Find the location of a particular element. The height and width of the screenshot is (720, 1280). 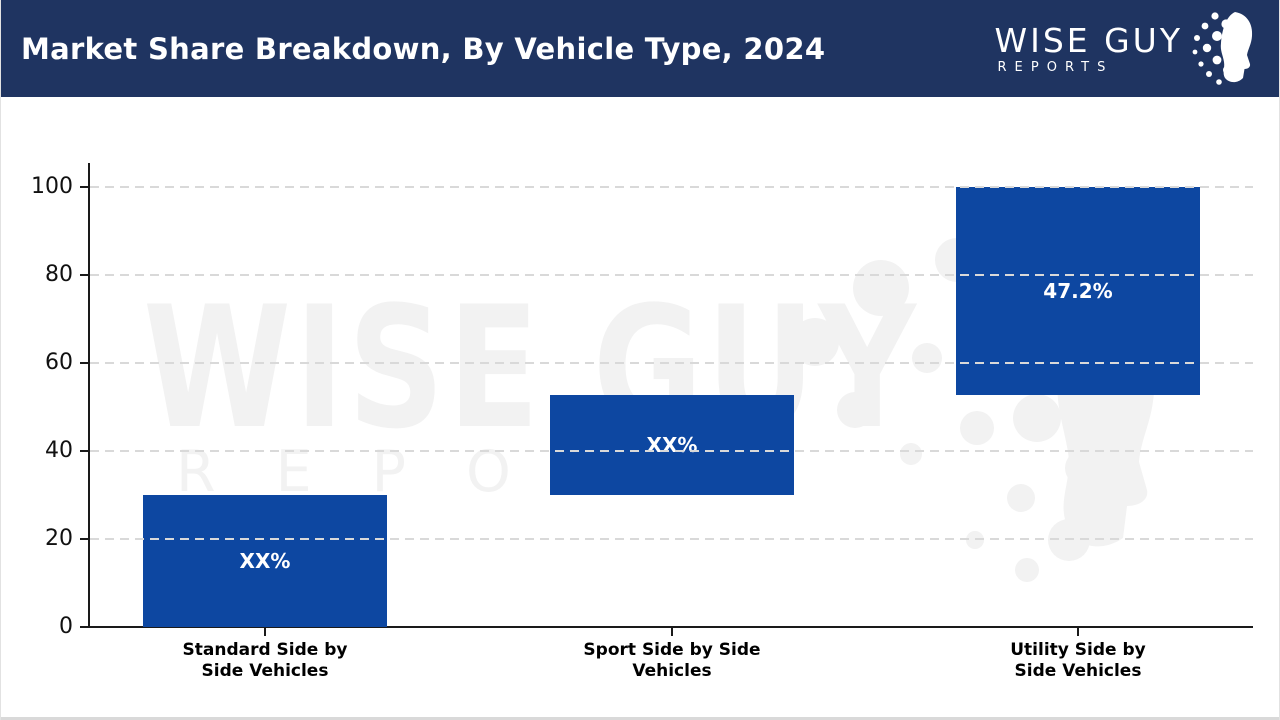

bar: 47.2% is located at coordinates (1078, 291).